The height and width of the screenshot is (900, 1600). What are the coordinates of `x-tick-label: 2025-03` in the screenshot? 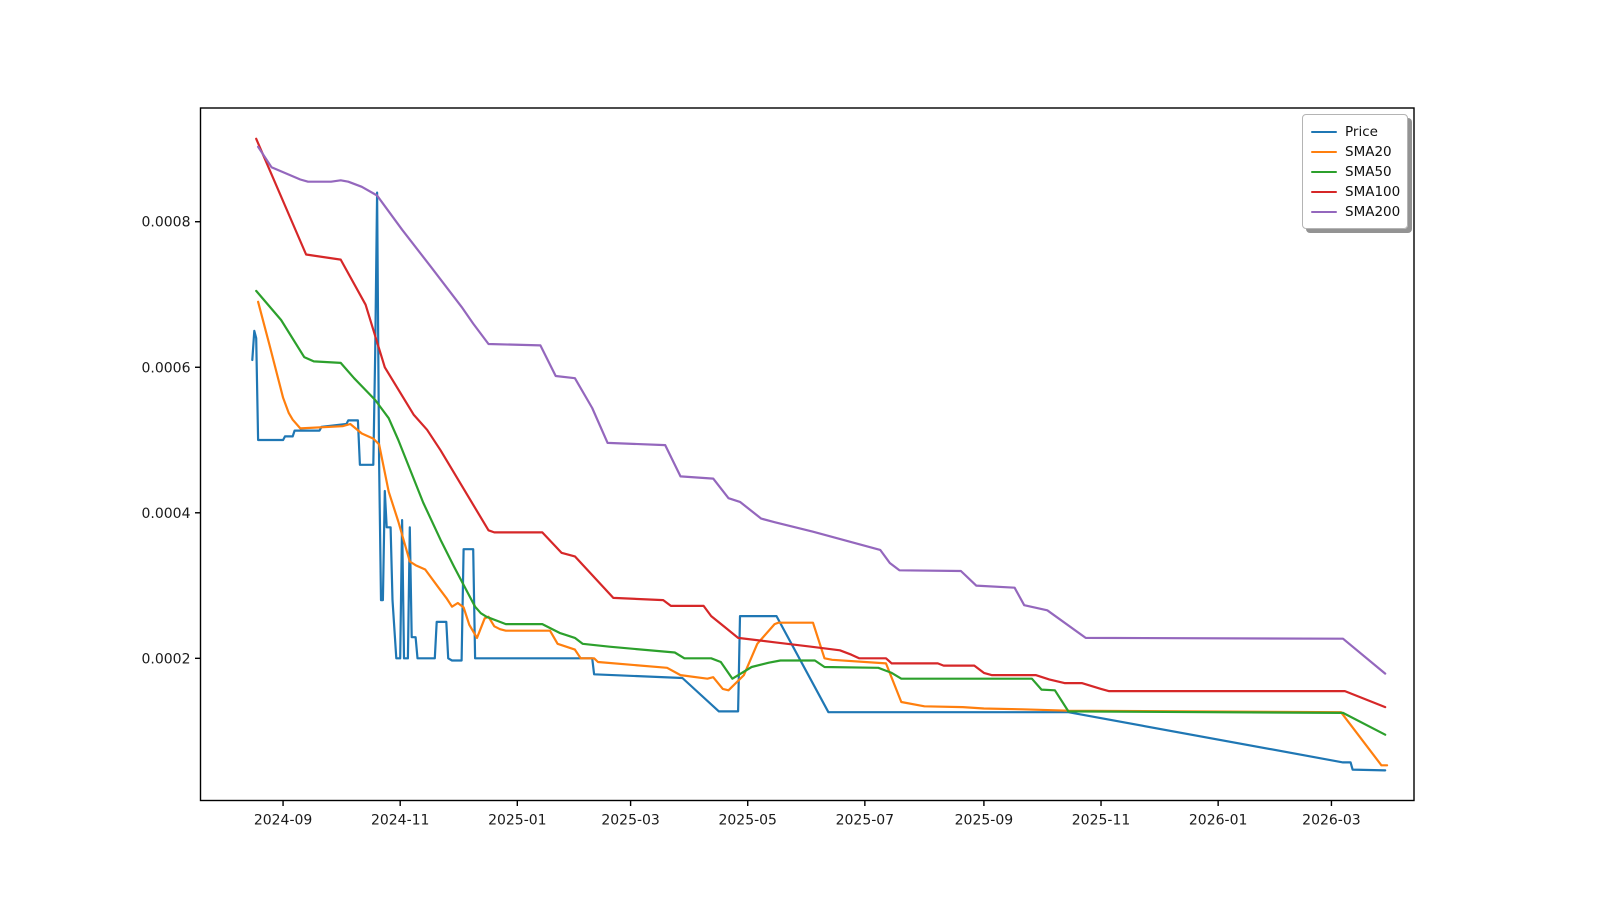 It's located at (630, 821).